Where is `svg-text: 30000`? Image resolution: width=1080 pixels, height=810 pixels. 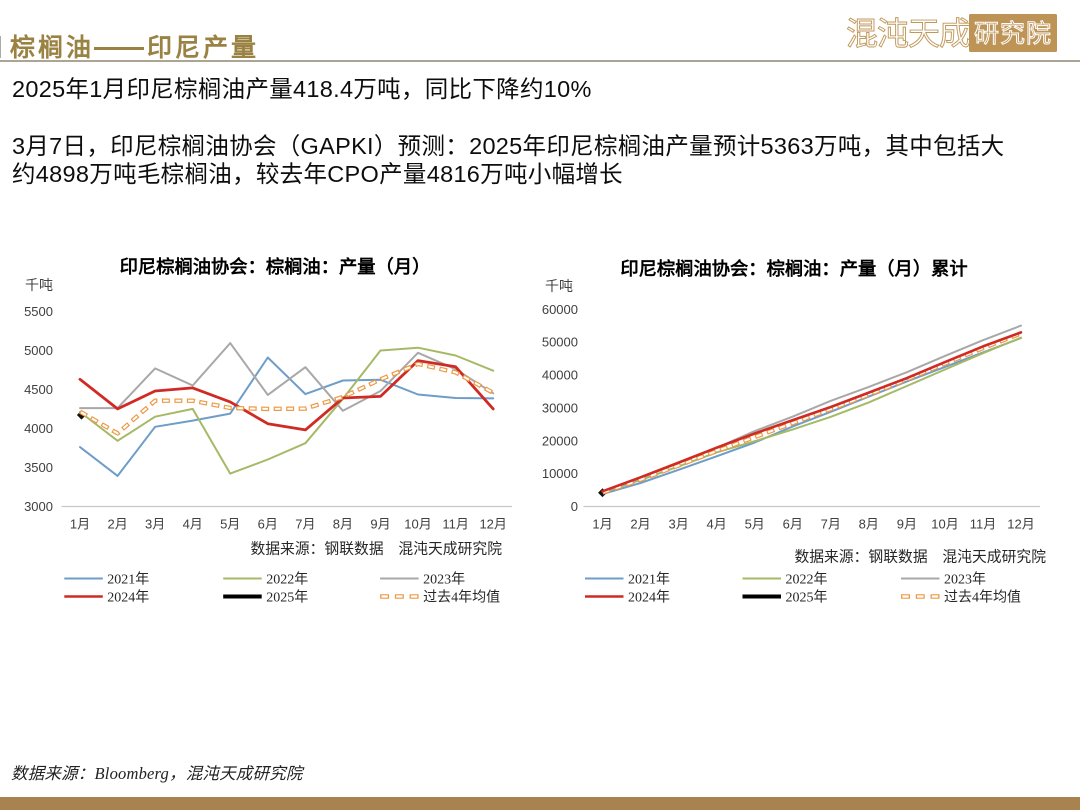
svg-text: 30000 is located at coordinates (560, 407).